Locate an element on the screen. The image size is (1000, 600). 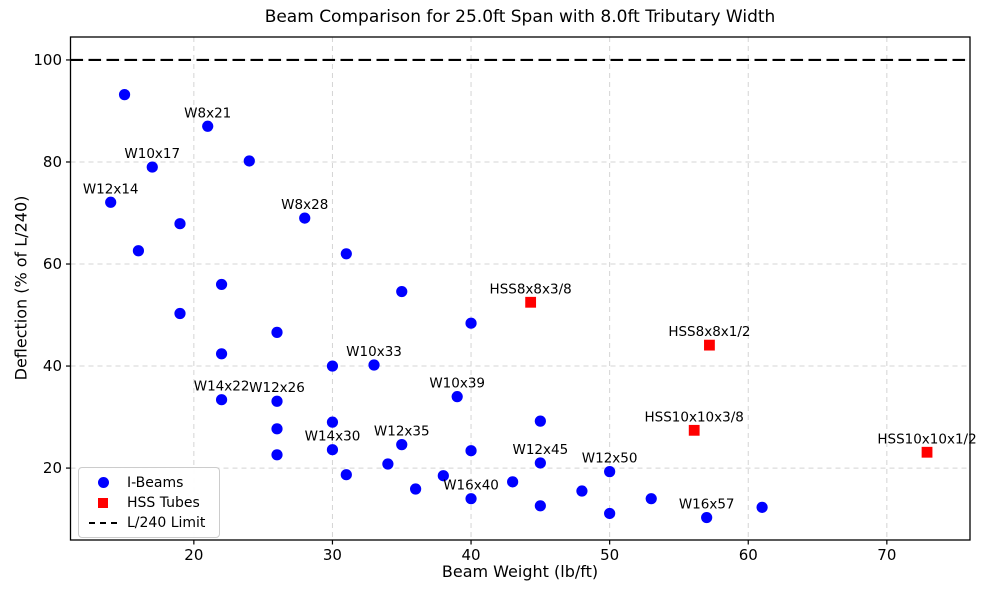
legend-item-ibeams: I-Beams is located at coordinates (146, 482).